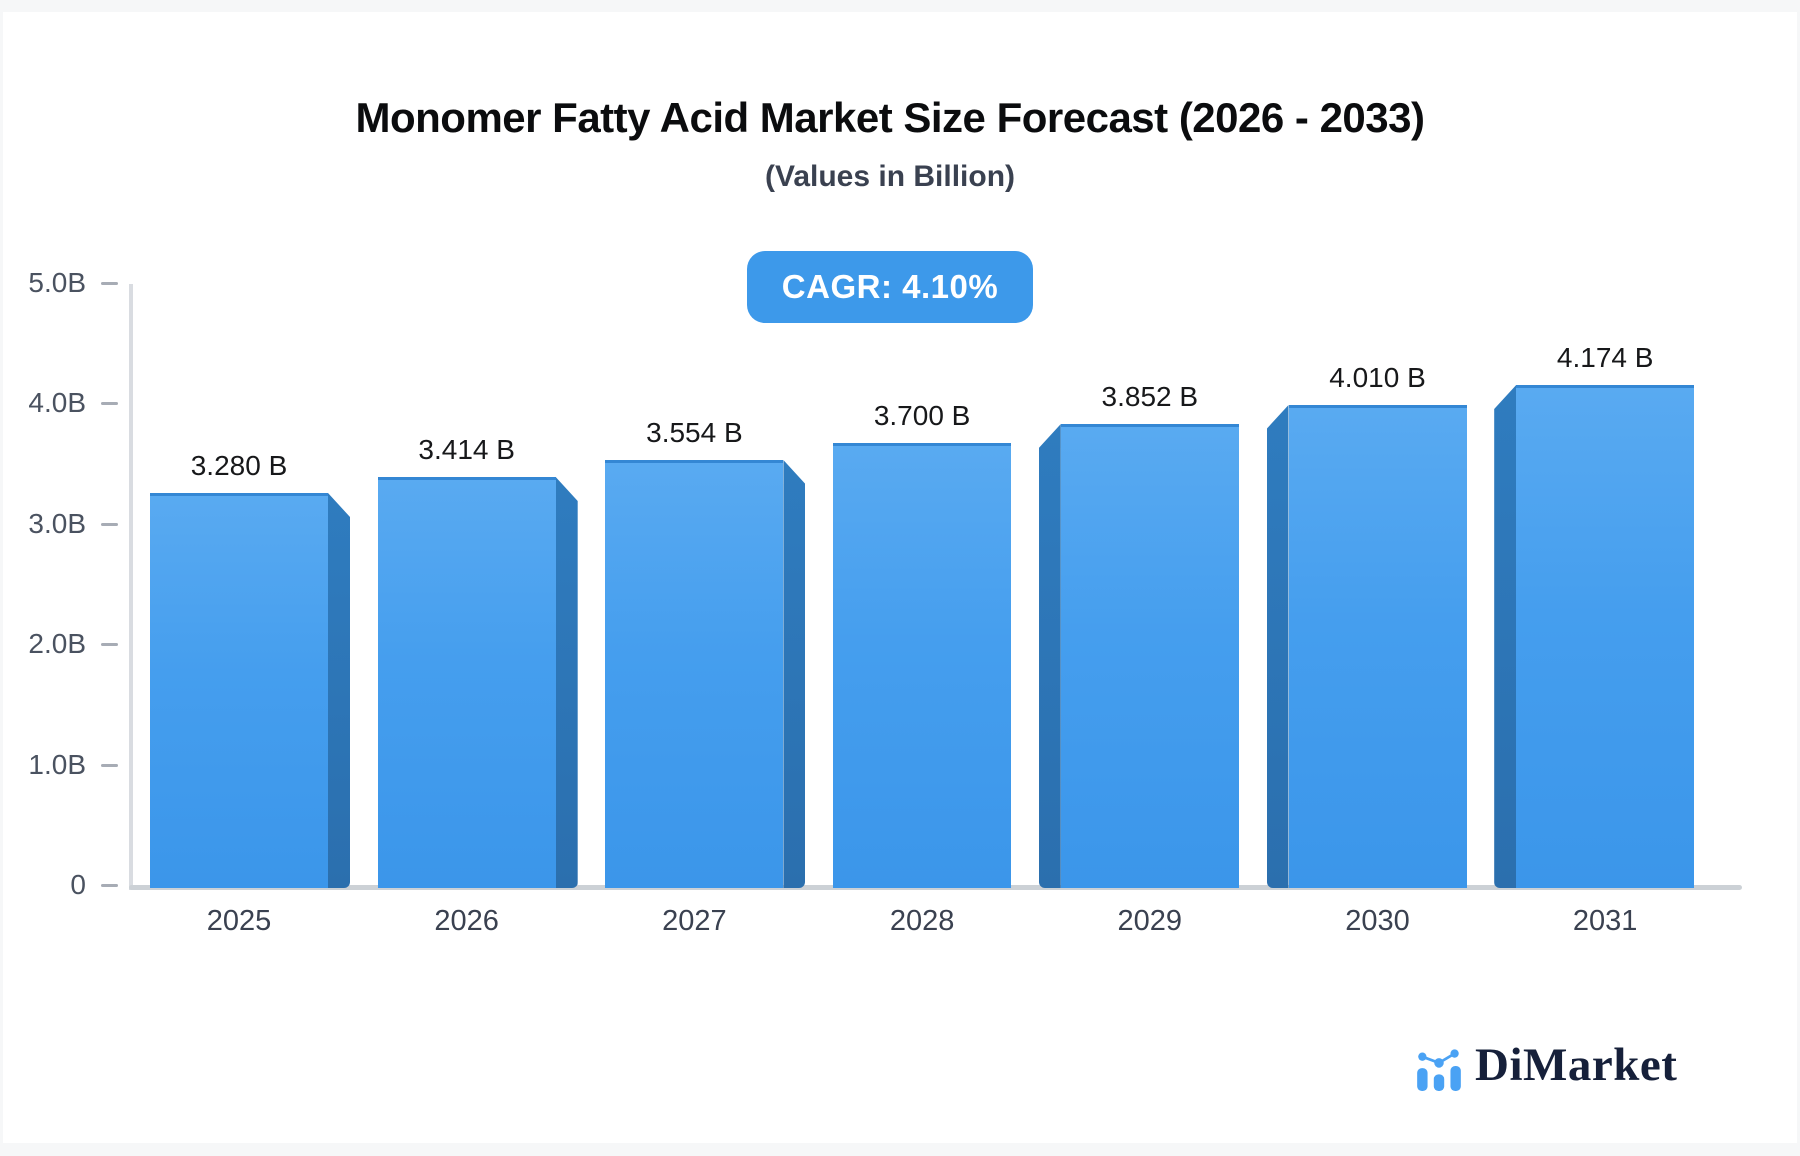  I want to click on bar-value-label: 3.554 B, so click(694, 432).